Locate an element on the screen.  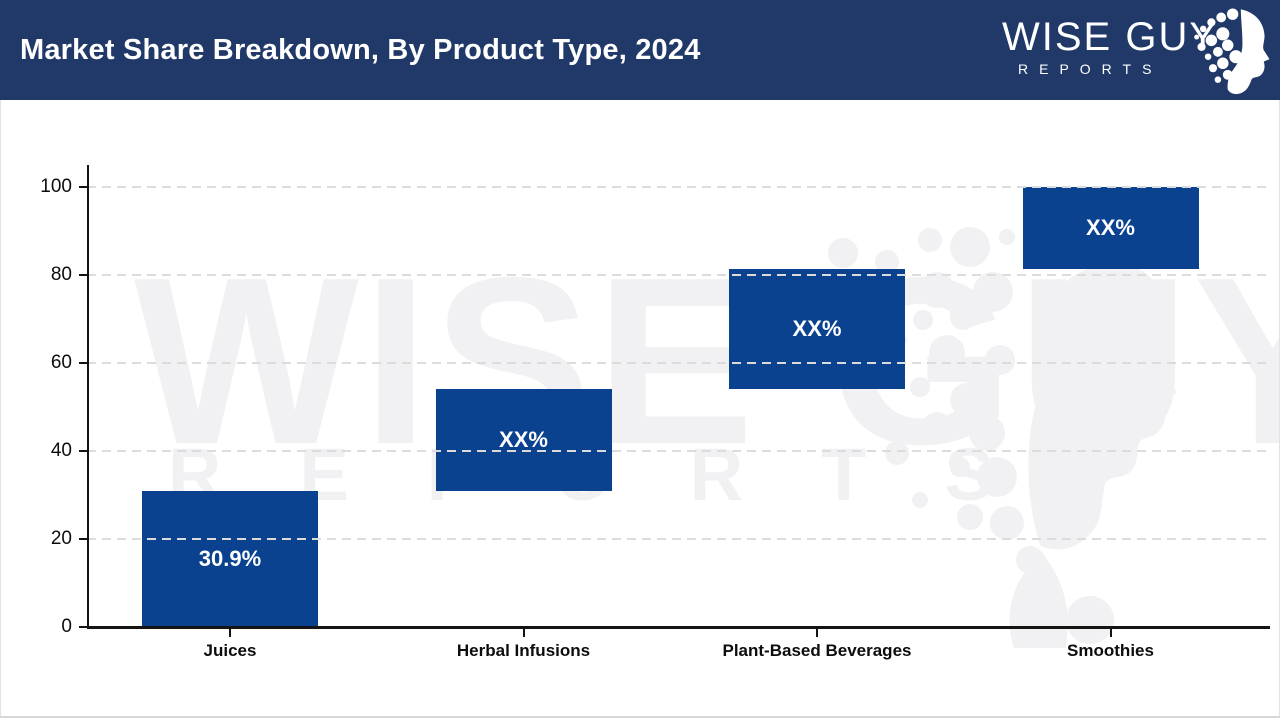
y-axis is located at coordinates (88, 397).